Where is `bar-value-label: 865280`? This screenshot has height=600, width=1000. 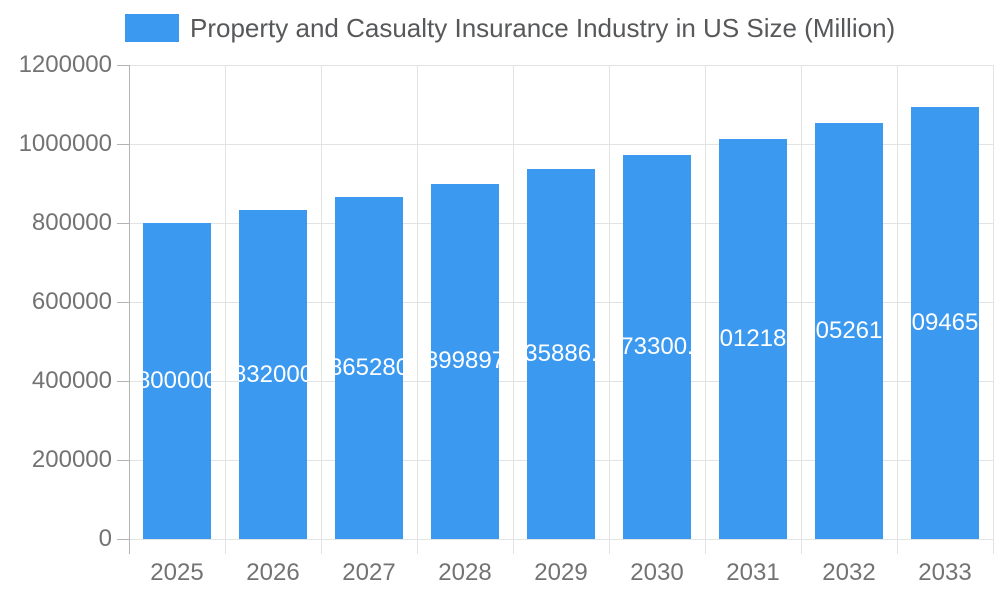
bar-value-label: 865280 is located at coordinates (369, 368).